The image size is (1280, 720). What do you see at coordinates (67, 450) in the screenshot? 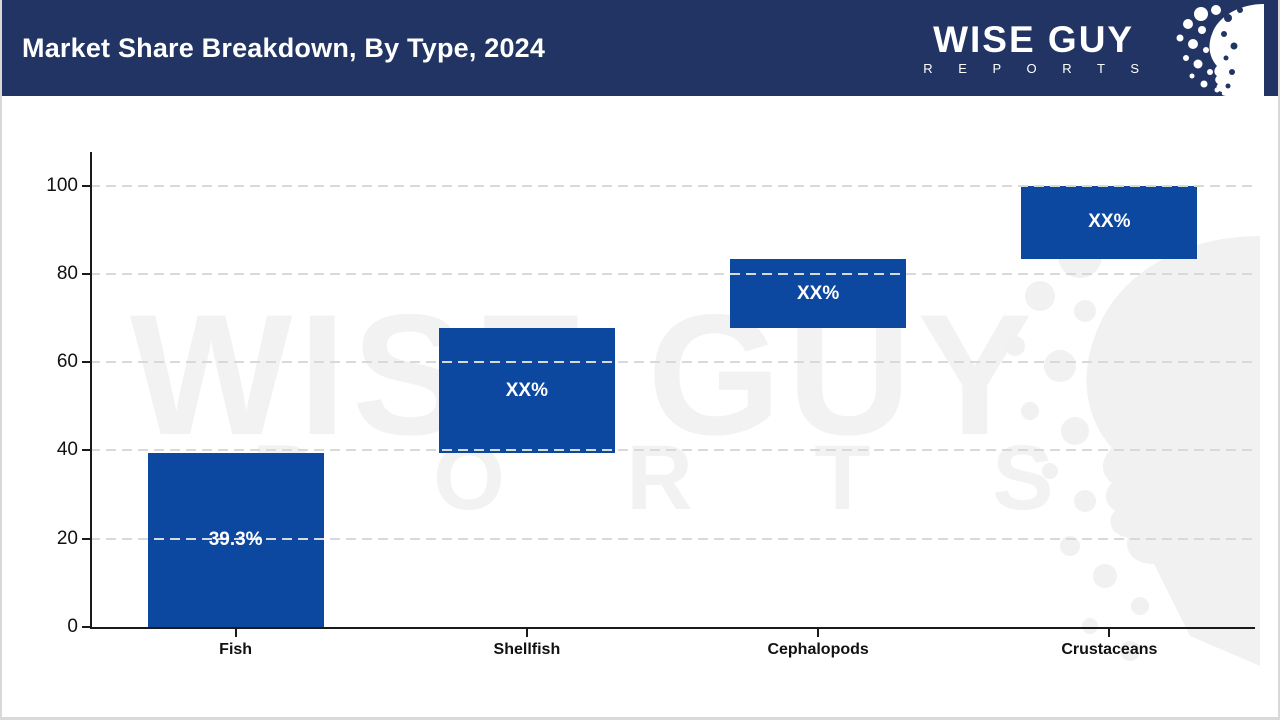
I see `y-tick-label: 40` at bounding box center [67, 450].